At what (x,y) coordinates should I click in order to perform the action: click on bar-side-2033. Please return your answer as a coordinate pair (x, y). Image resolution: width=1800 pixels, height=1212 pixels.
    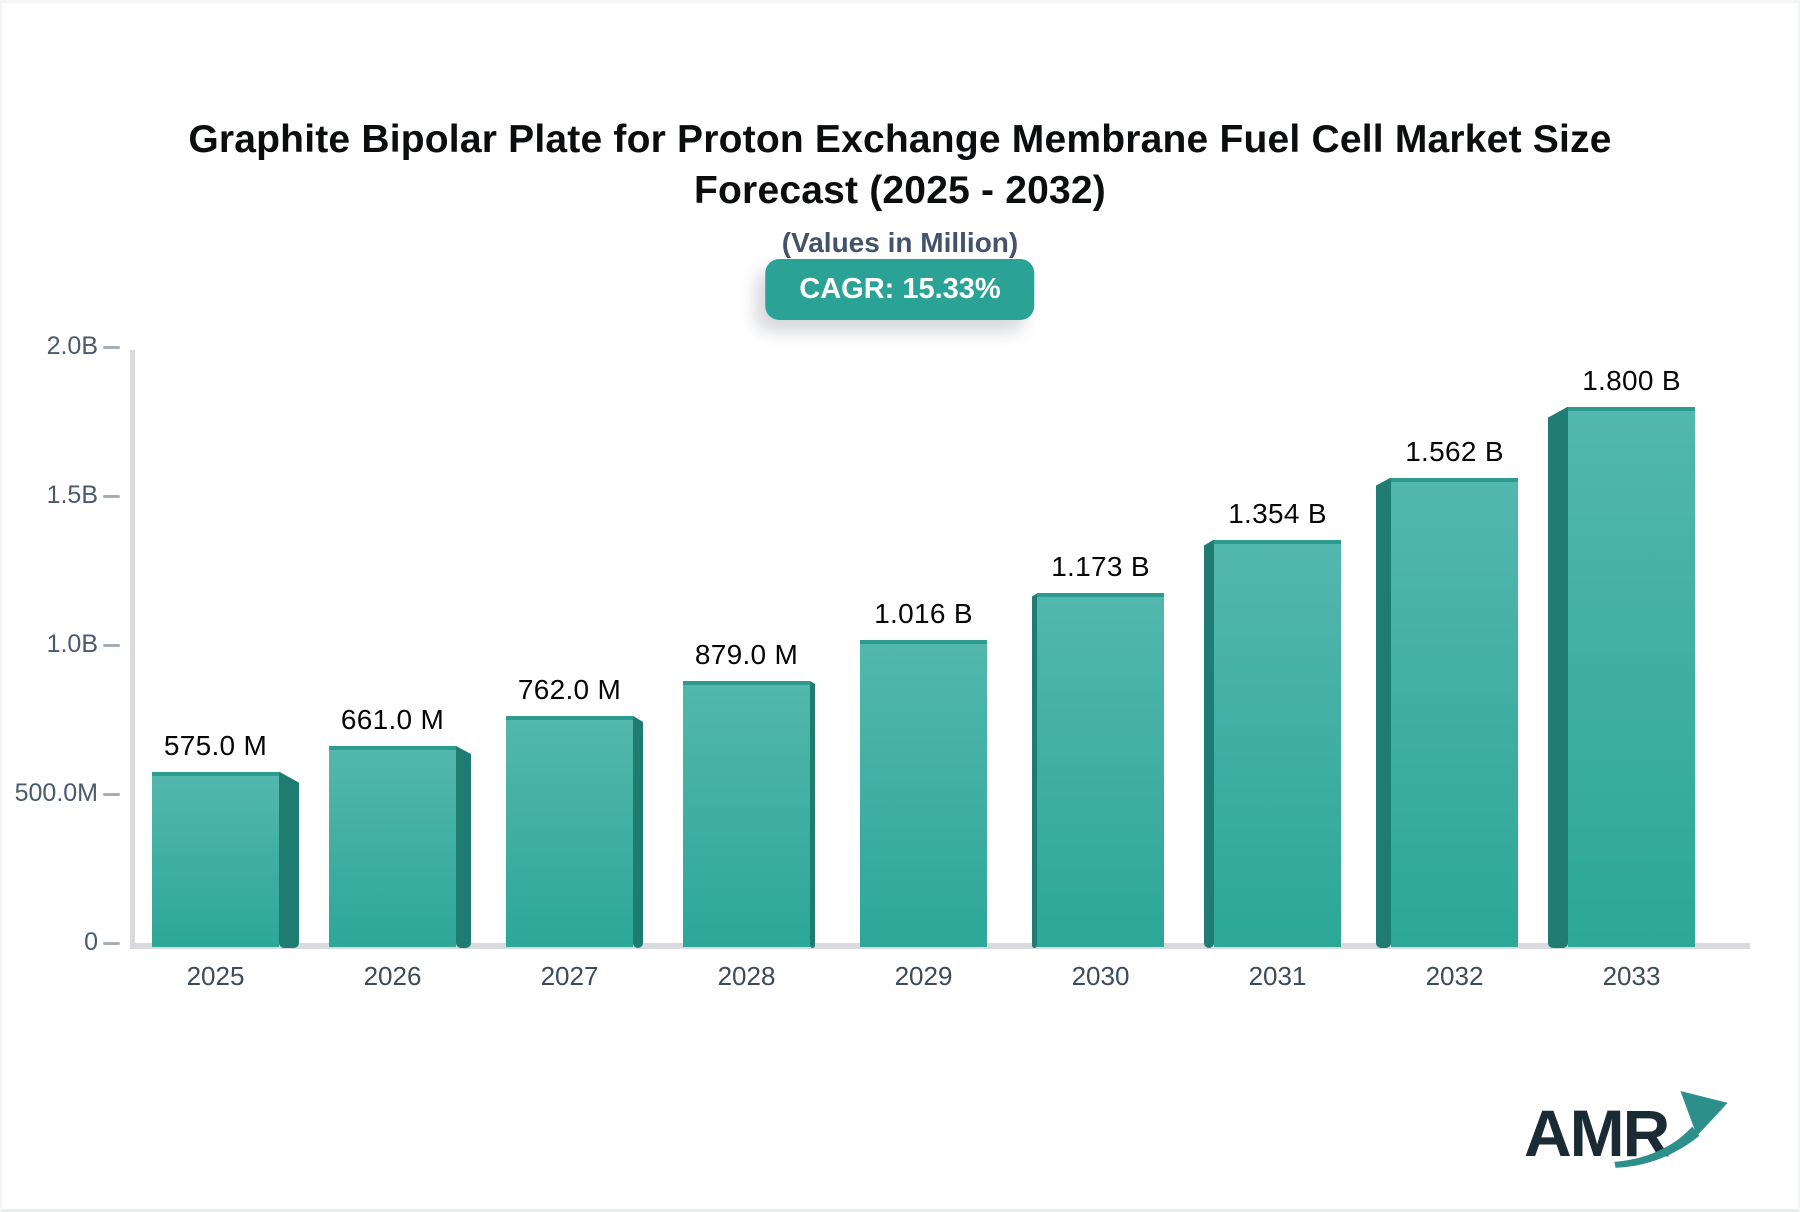
    Looking at the image, I should click on (1558, 677).